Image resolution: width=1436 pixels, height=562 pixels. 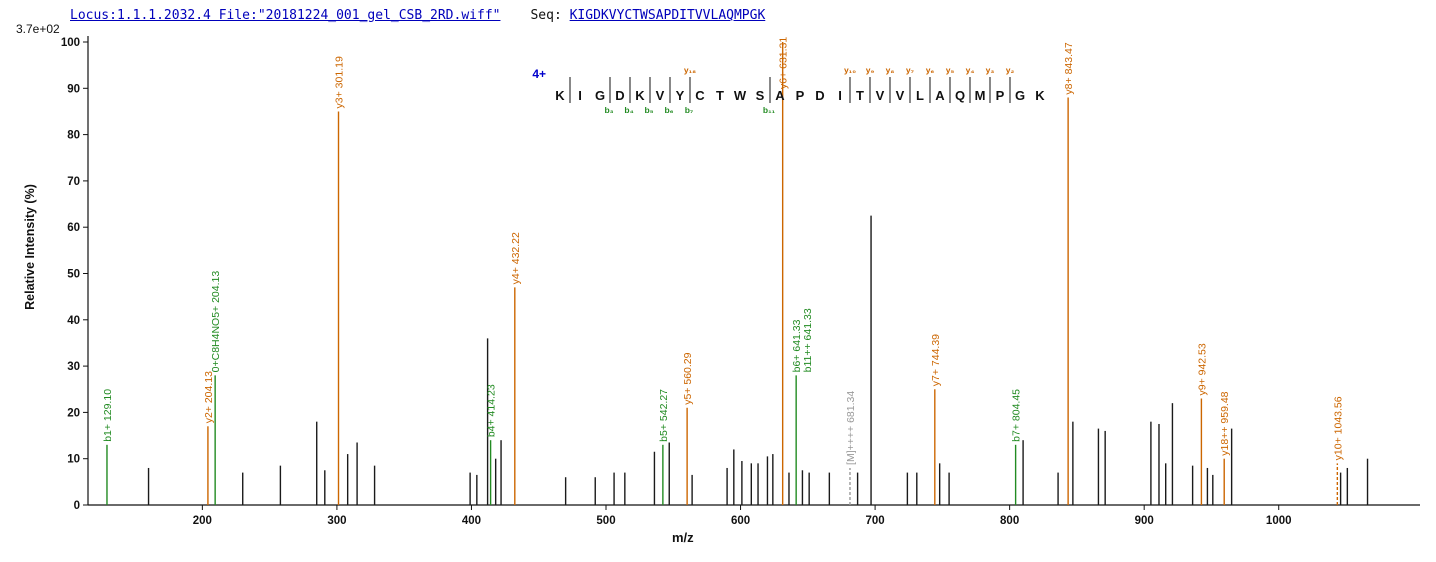 I want to click on peak-annotation: y4+ 432.22, so click(x=516, y=258).